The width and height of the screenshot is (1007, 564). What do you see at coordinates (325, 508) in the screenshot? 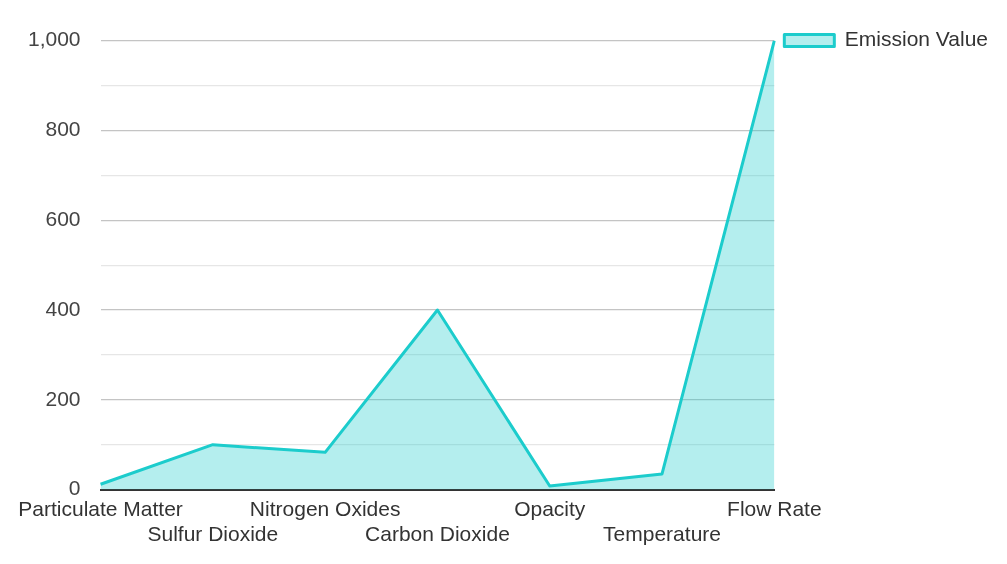
I see `x-tick-label: Nitrogen Oxides` at bounding box center [325, 508].